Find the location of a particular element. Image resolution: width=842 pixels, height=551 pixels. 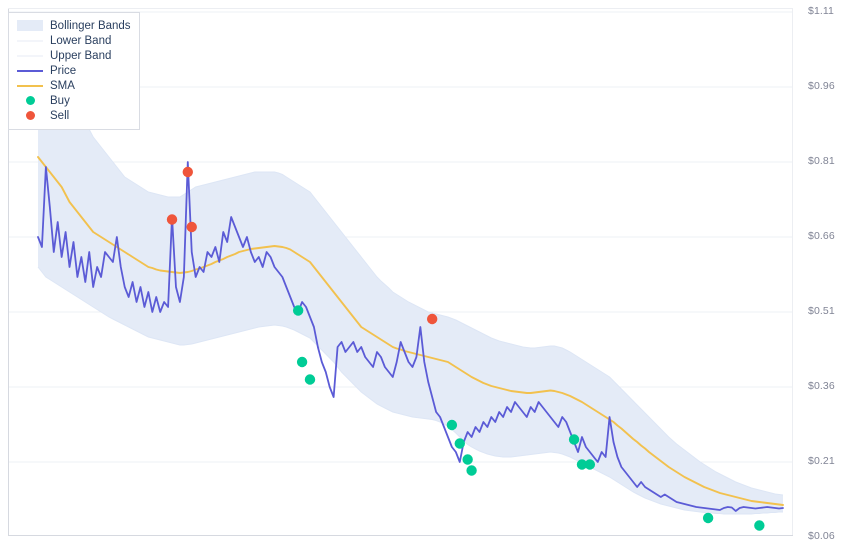

legend-item-lower-band: Lower Band is located at coordinates (73, 40).